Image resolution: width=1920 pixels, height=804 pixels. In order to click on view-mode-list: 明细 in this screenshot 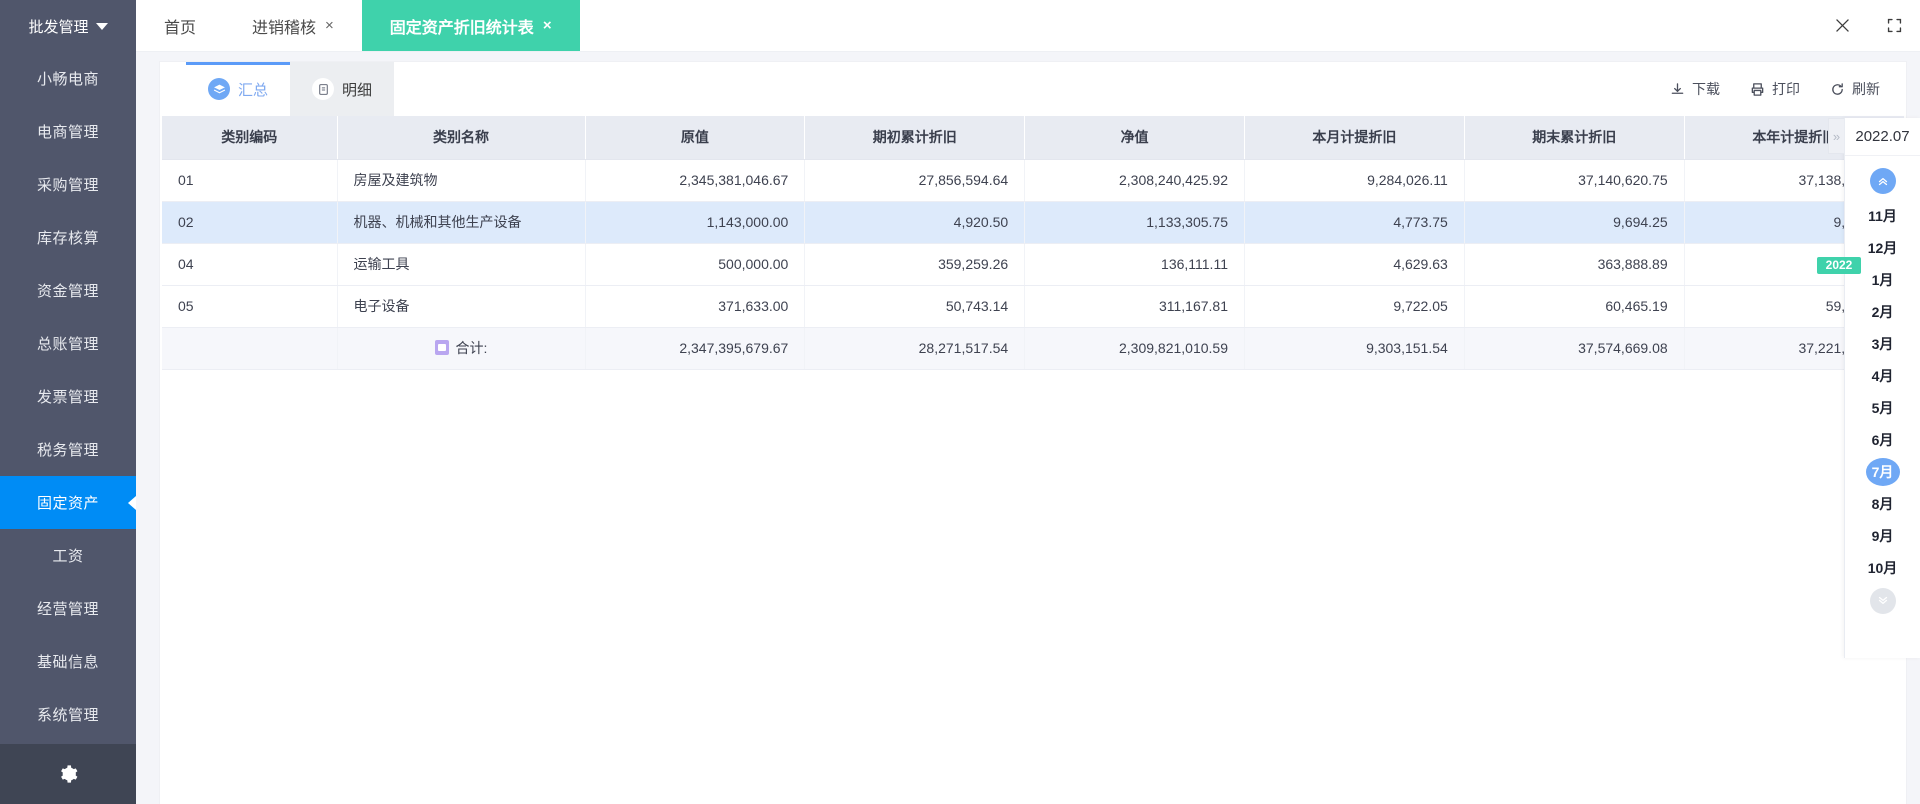, I will do `click(342, 89)`.